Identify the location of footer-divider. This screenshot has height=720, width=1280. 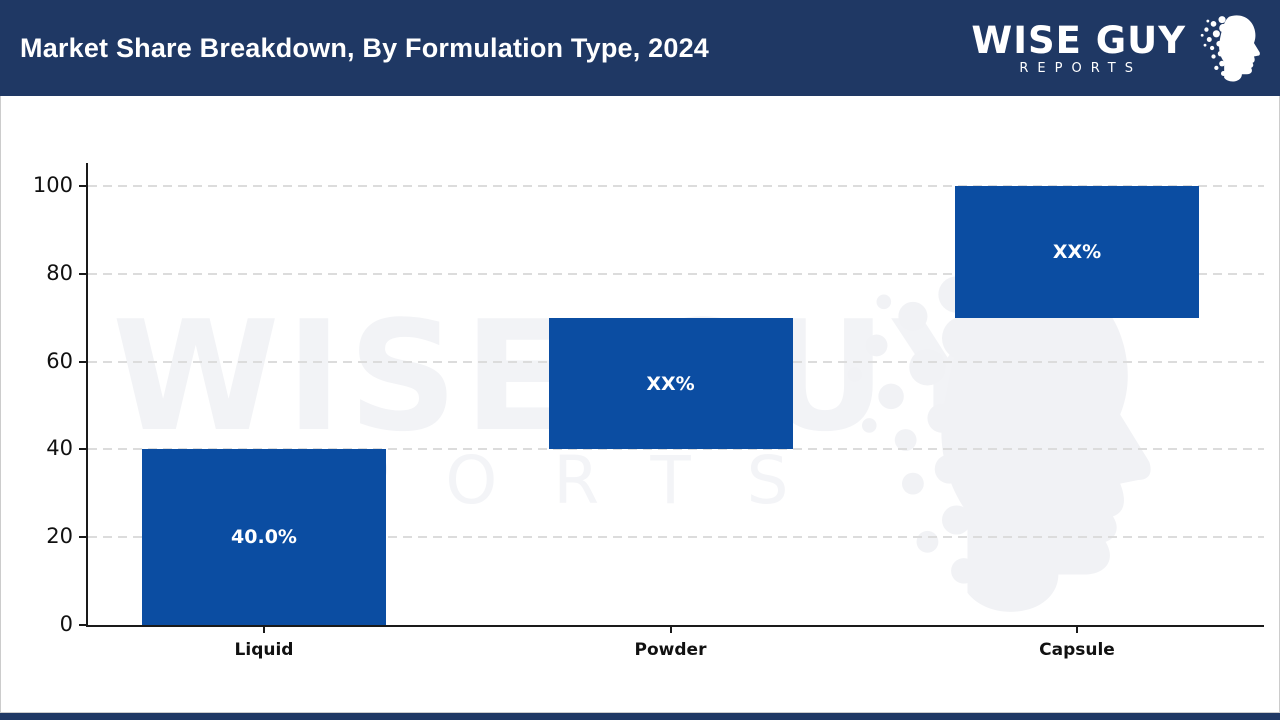
(640, 712).